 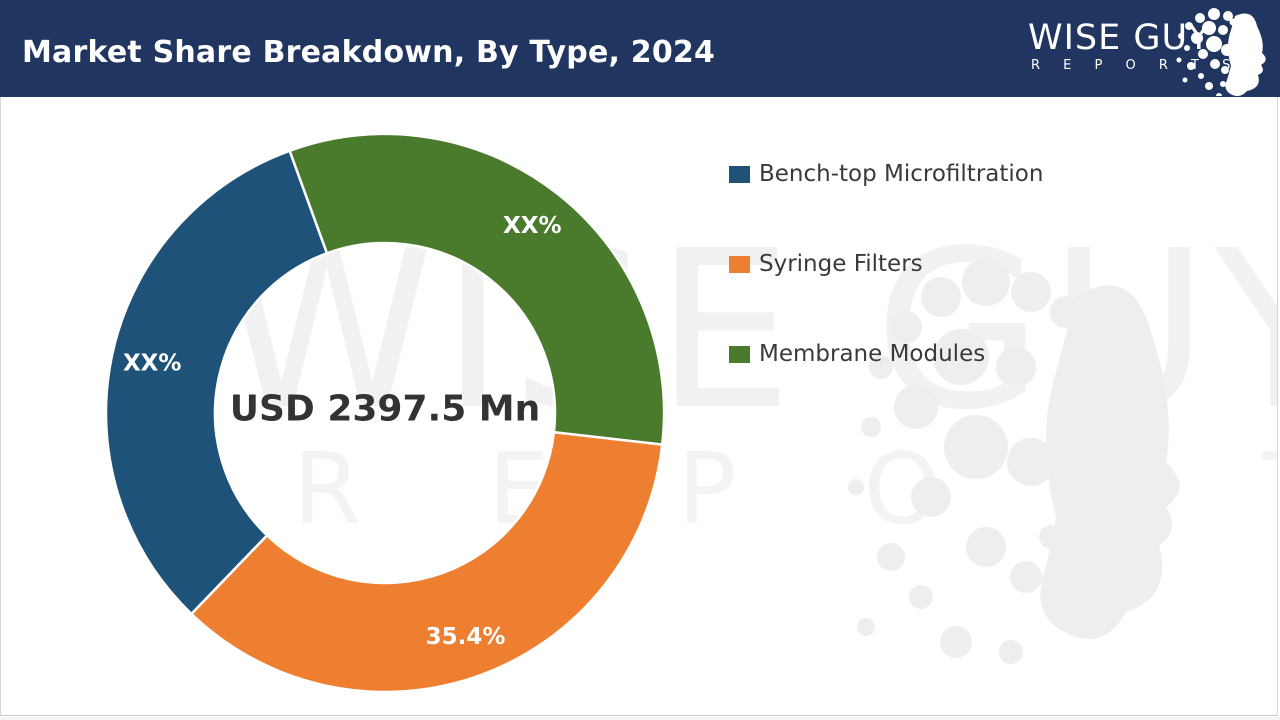 What do you see at coordinates (385, 409) in the screenshot?
I see `donut-center-value: USD 2397.5 Mn` at bounding box center [385, 409].